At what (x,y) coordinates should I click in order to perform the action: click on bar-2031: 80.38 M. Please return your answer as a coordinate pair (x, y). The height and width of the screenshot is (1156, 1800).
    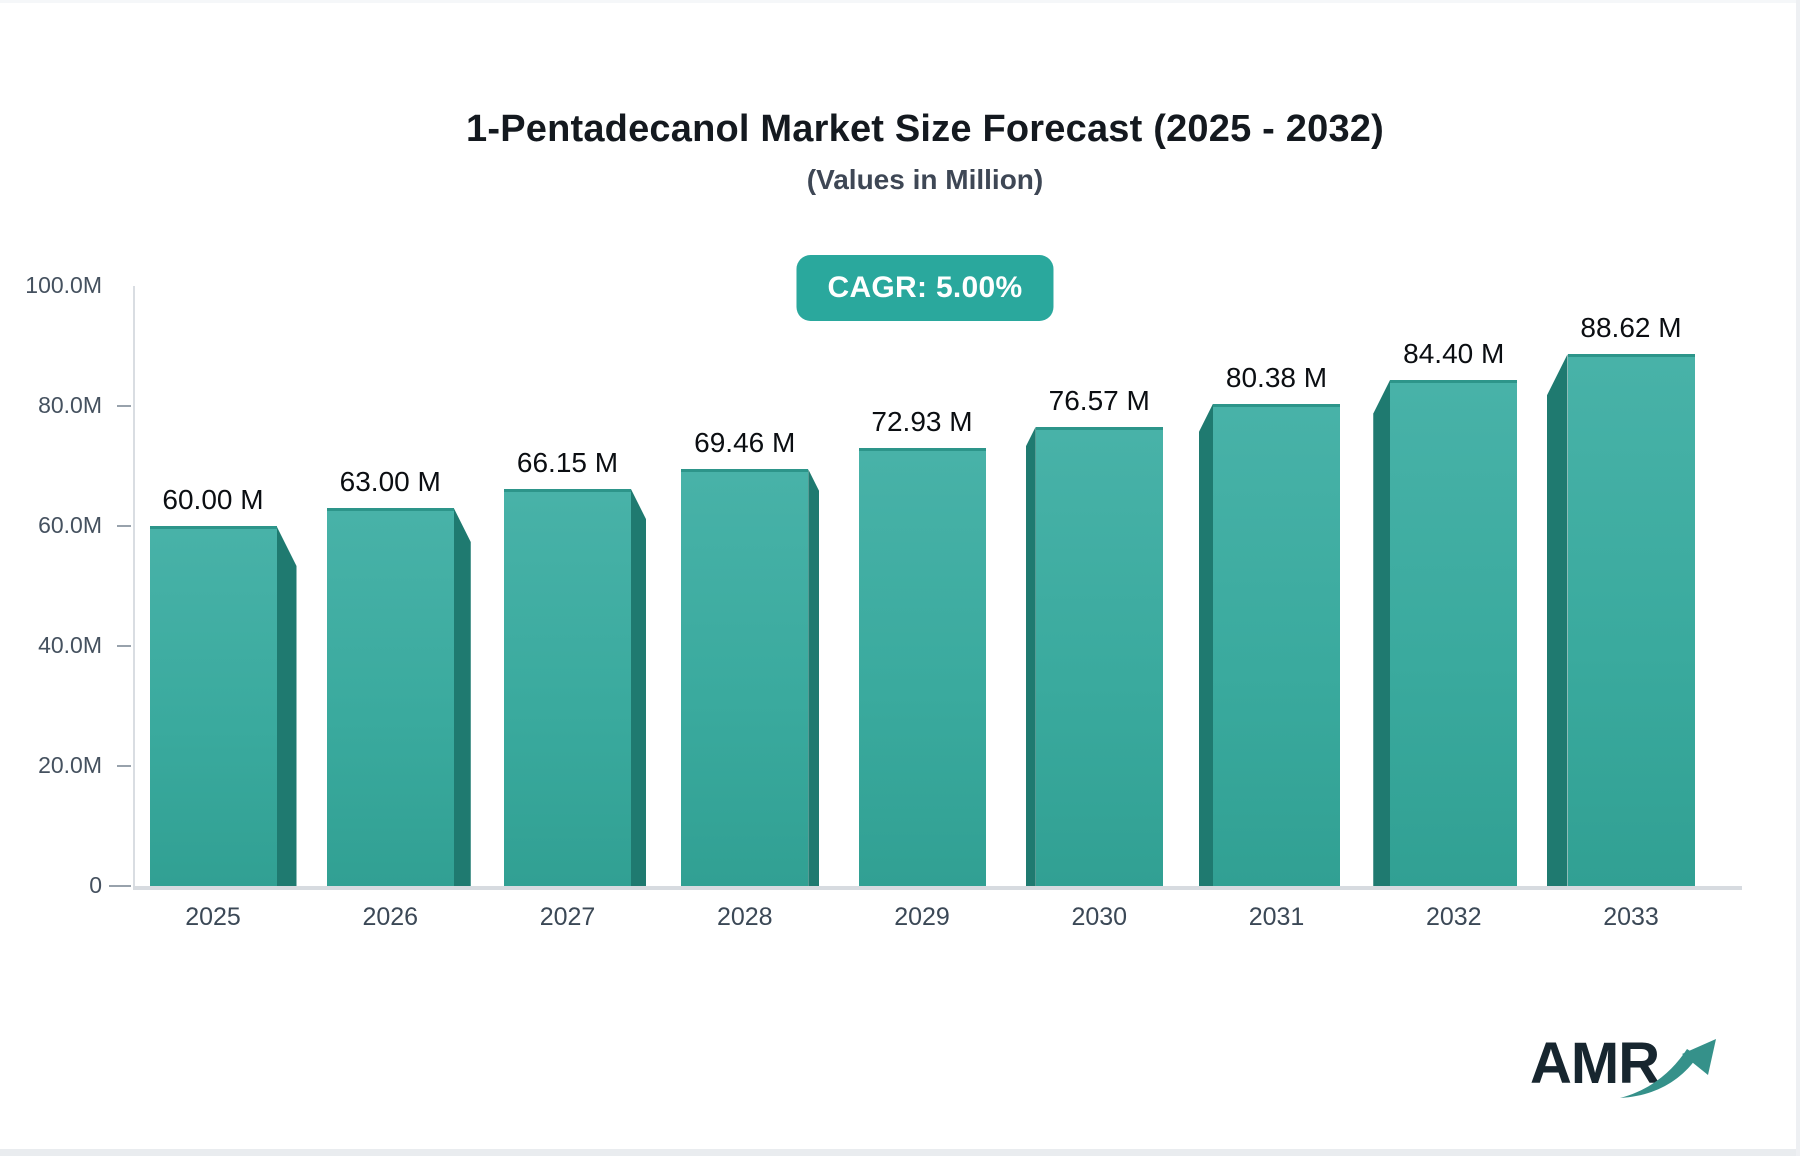
    Looking at the image, I should click on (1269, 624).